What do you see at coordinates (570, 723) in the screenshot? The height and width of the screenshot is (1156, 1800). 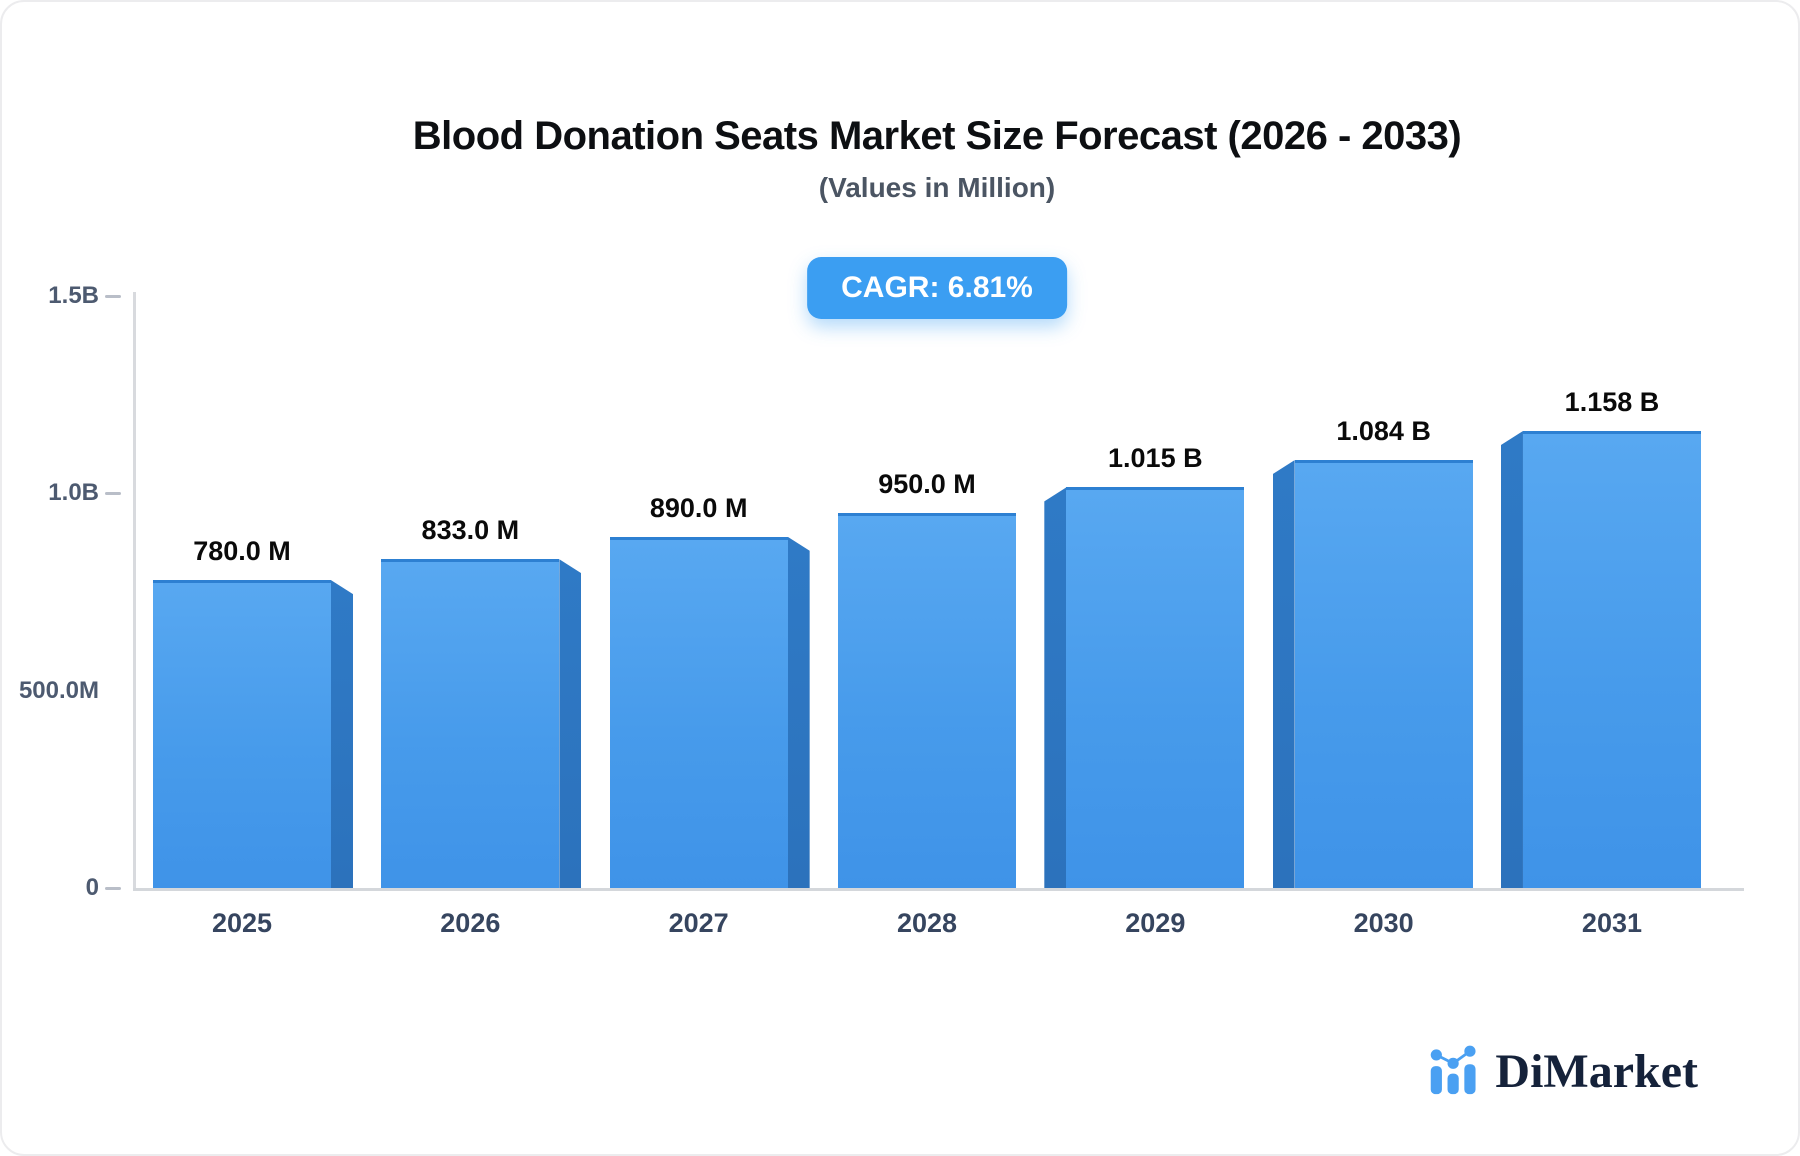 I see `bar-side-face-2026` at bounding box center [570, 723].